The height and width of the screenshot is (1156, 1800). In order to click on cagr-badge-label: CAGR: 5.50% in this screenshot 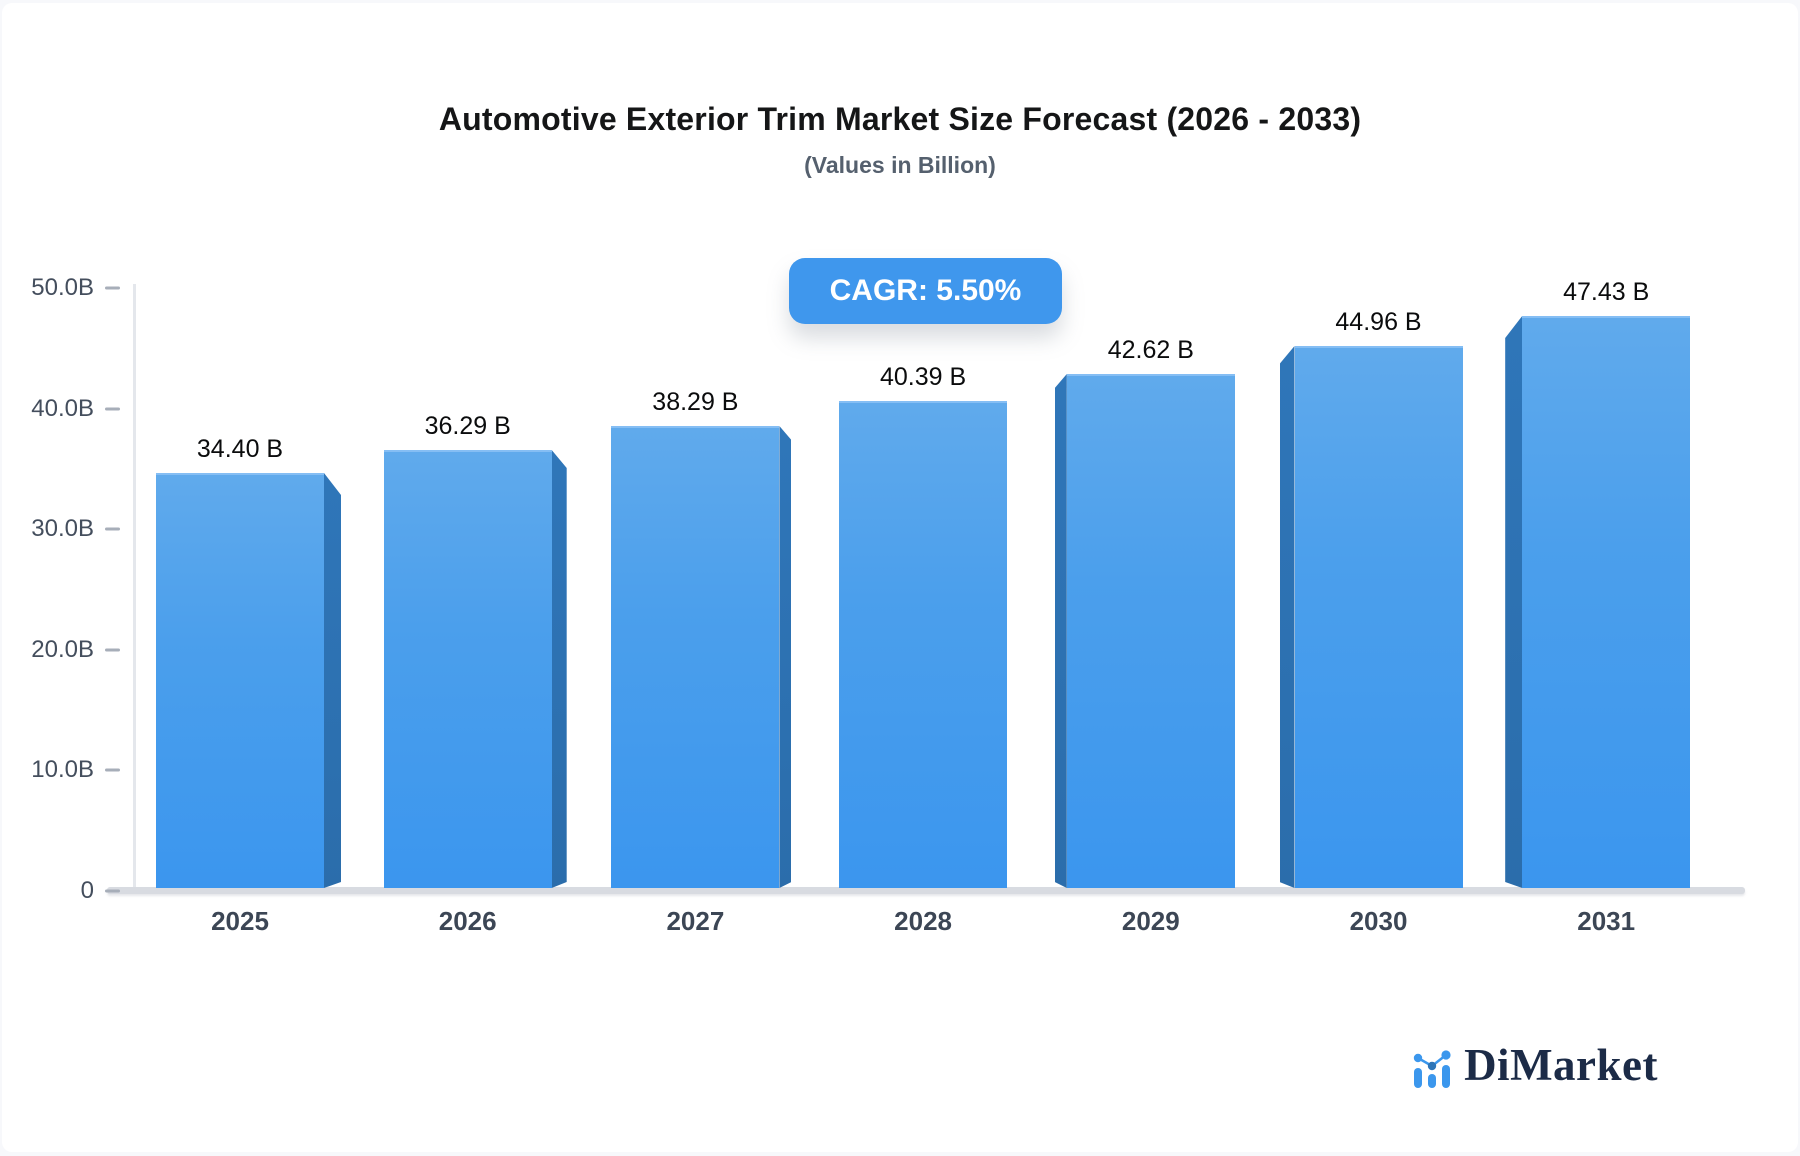, I will do `click(925, 290)`.